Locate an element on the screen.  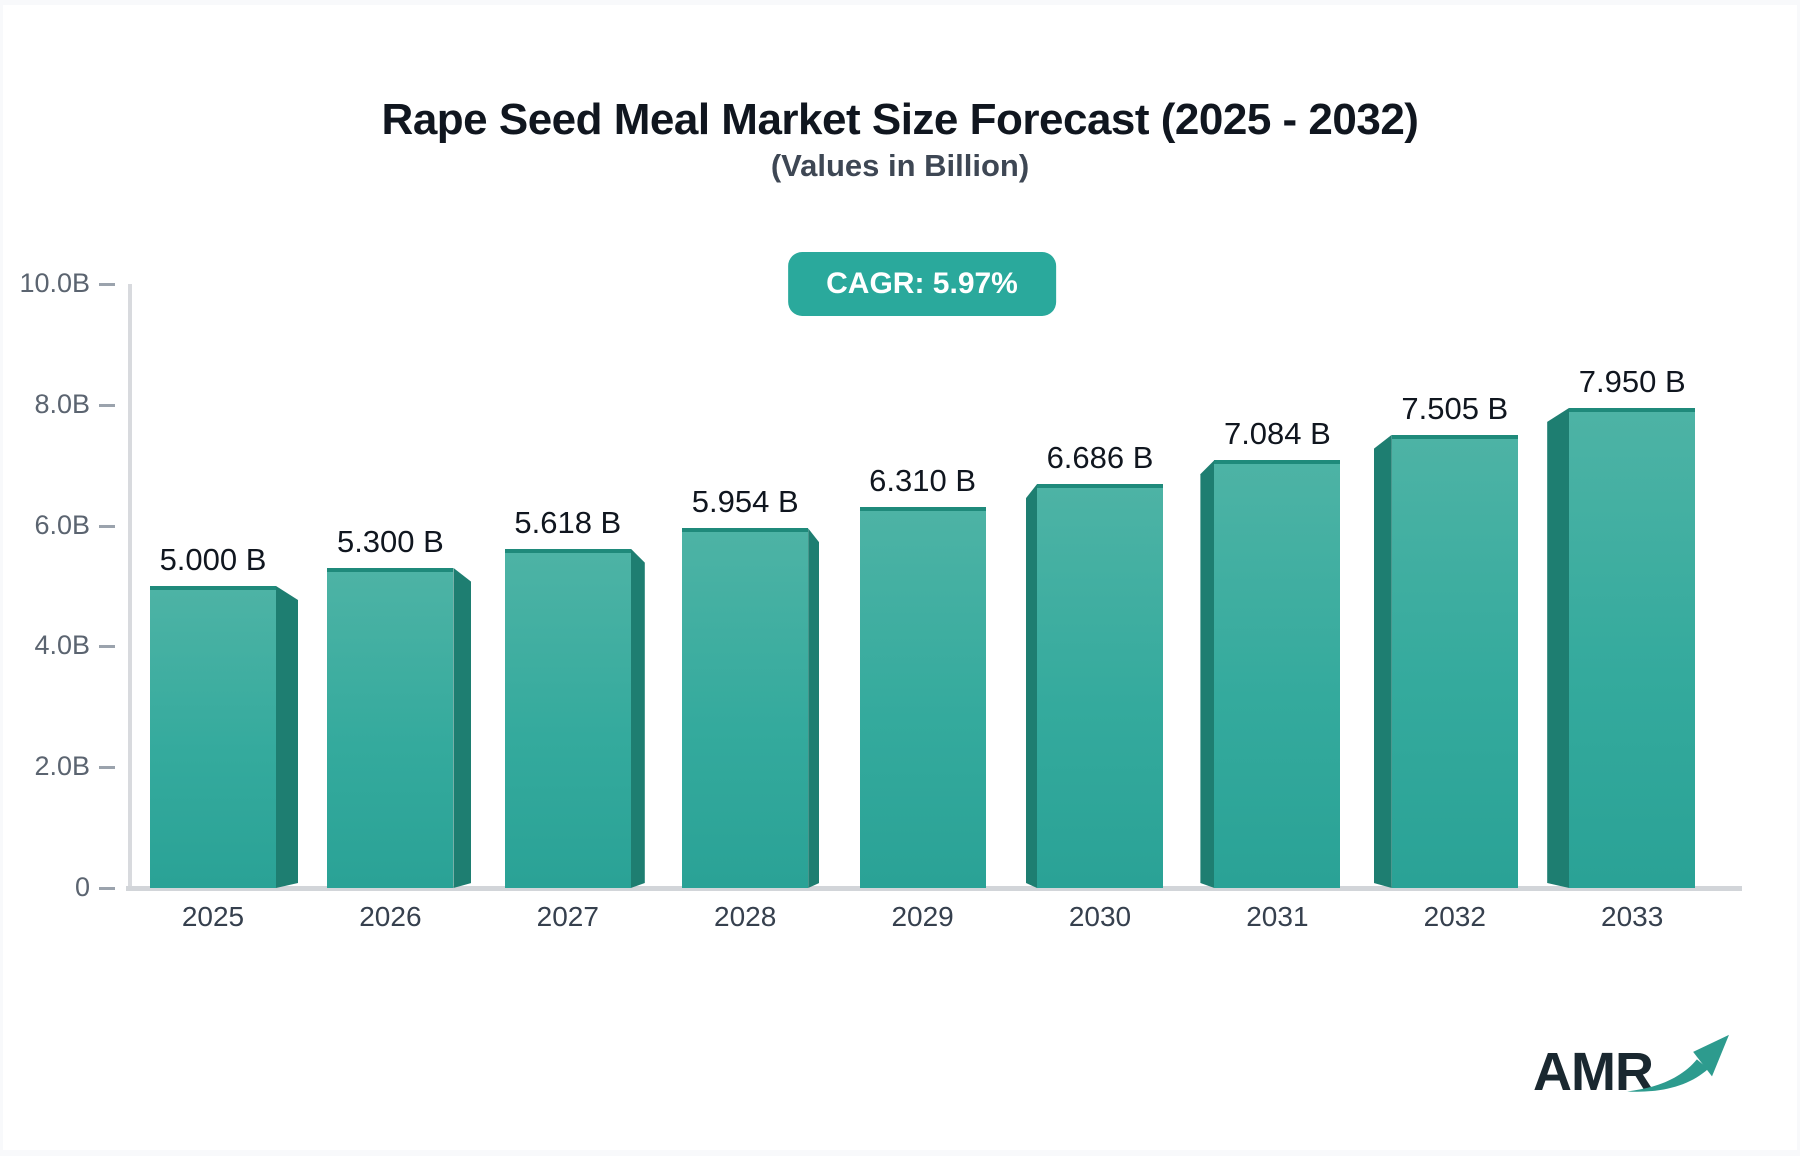
y-tick-label: 8.0B is located at coordinates (62, 403).